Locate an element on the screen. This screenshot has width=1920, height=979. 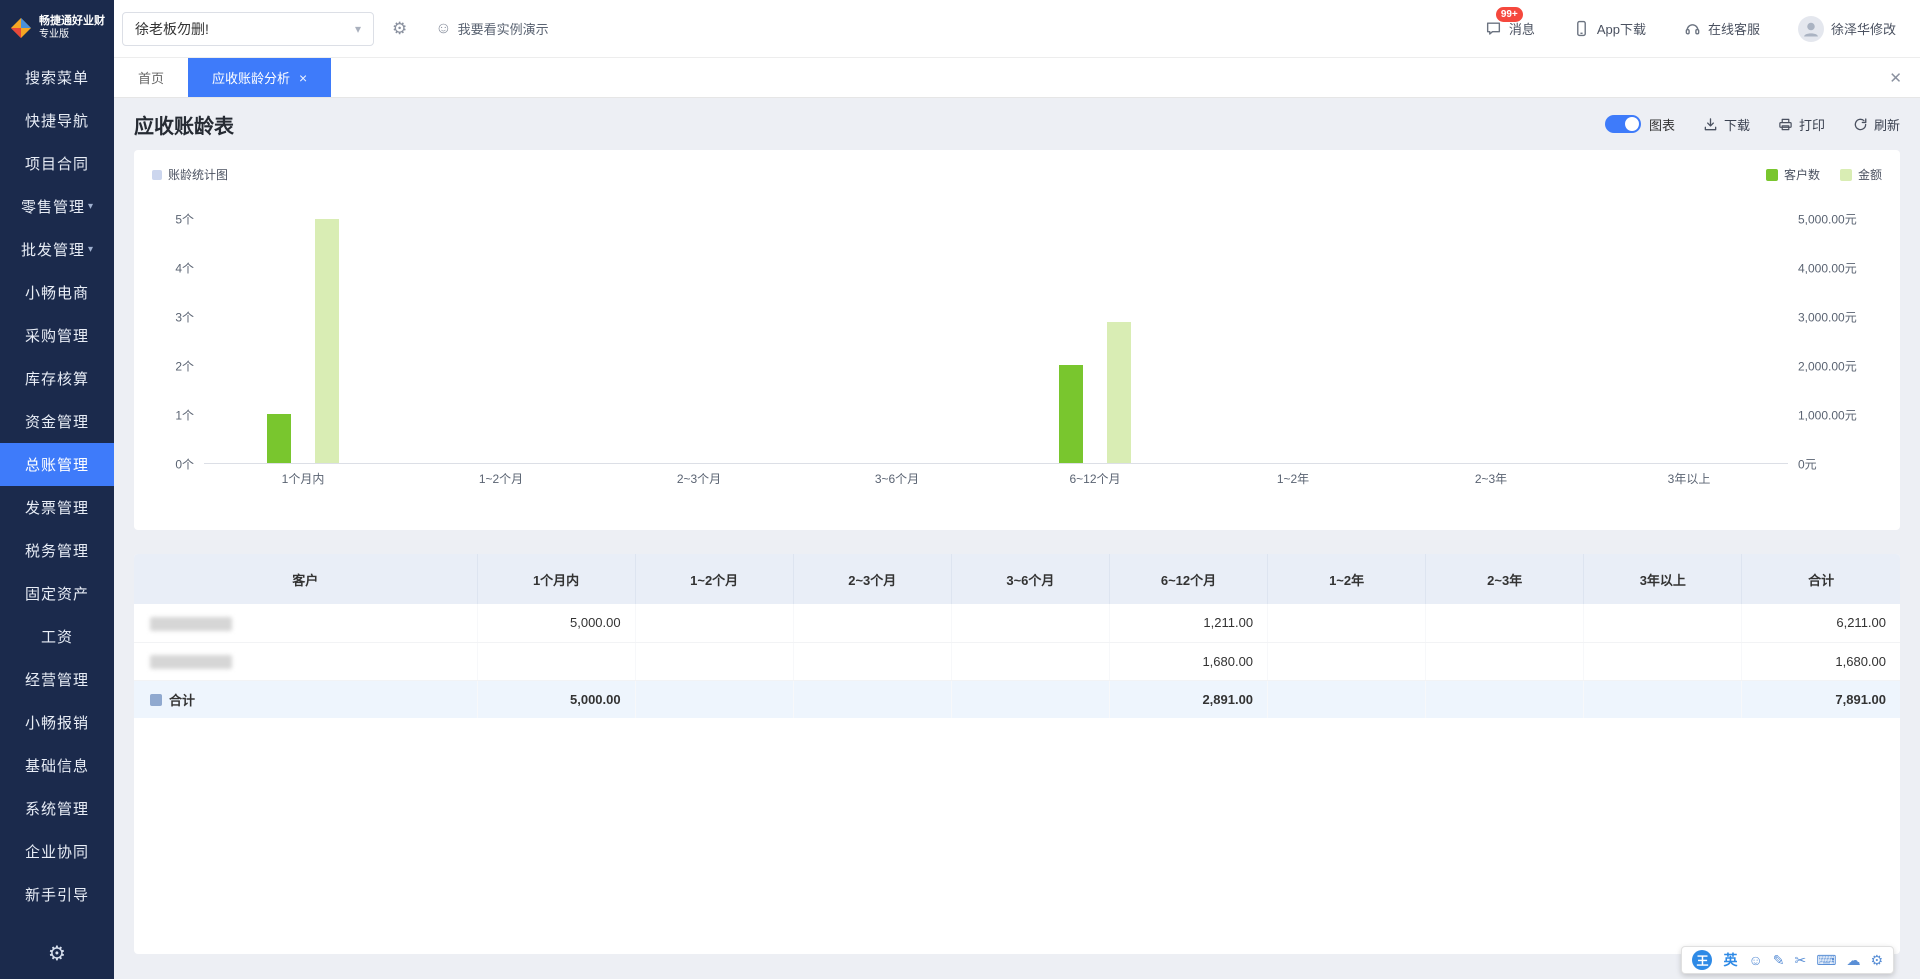
cloud-icon: ☁ is located at coordinates (1853, 959).